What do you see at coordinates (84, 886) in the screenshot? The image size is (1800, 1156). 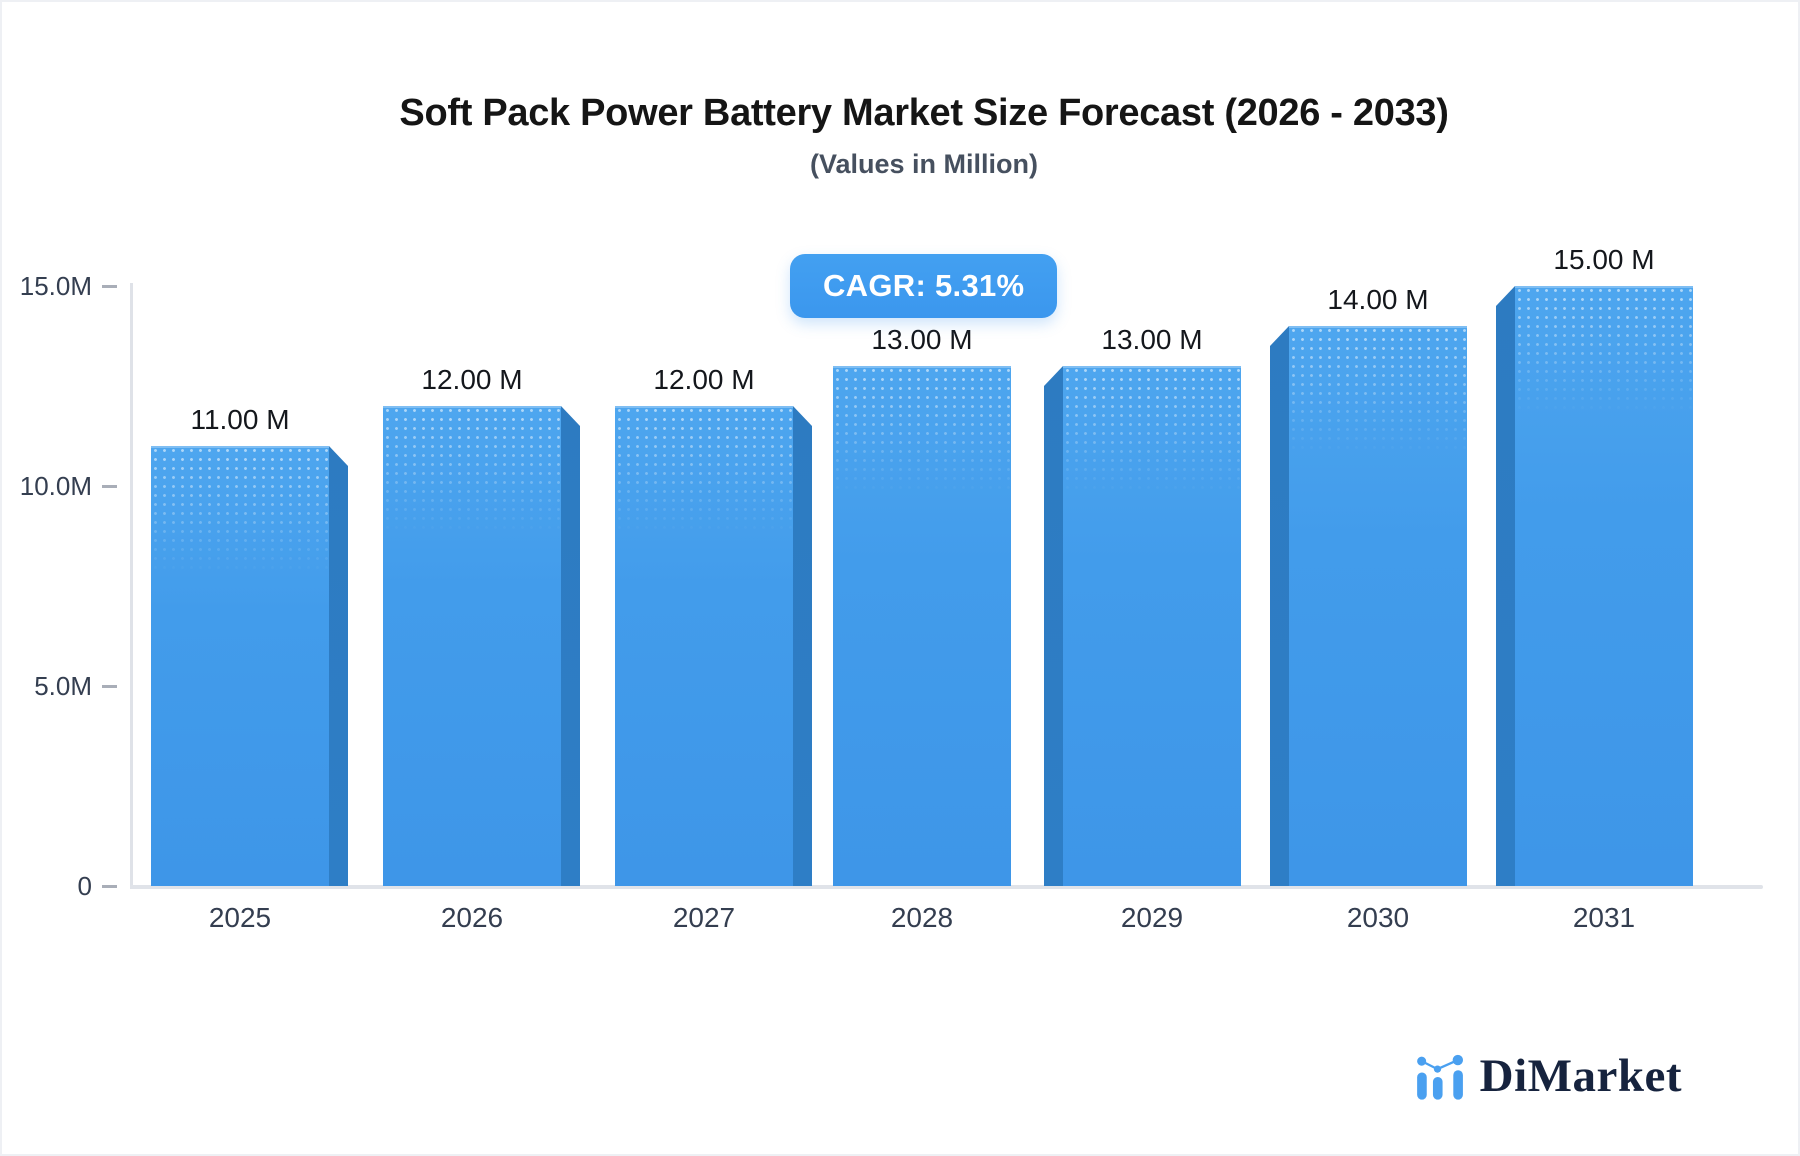 I see `y-tick-label-0: 0` at bounding box center [84, 886].